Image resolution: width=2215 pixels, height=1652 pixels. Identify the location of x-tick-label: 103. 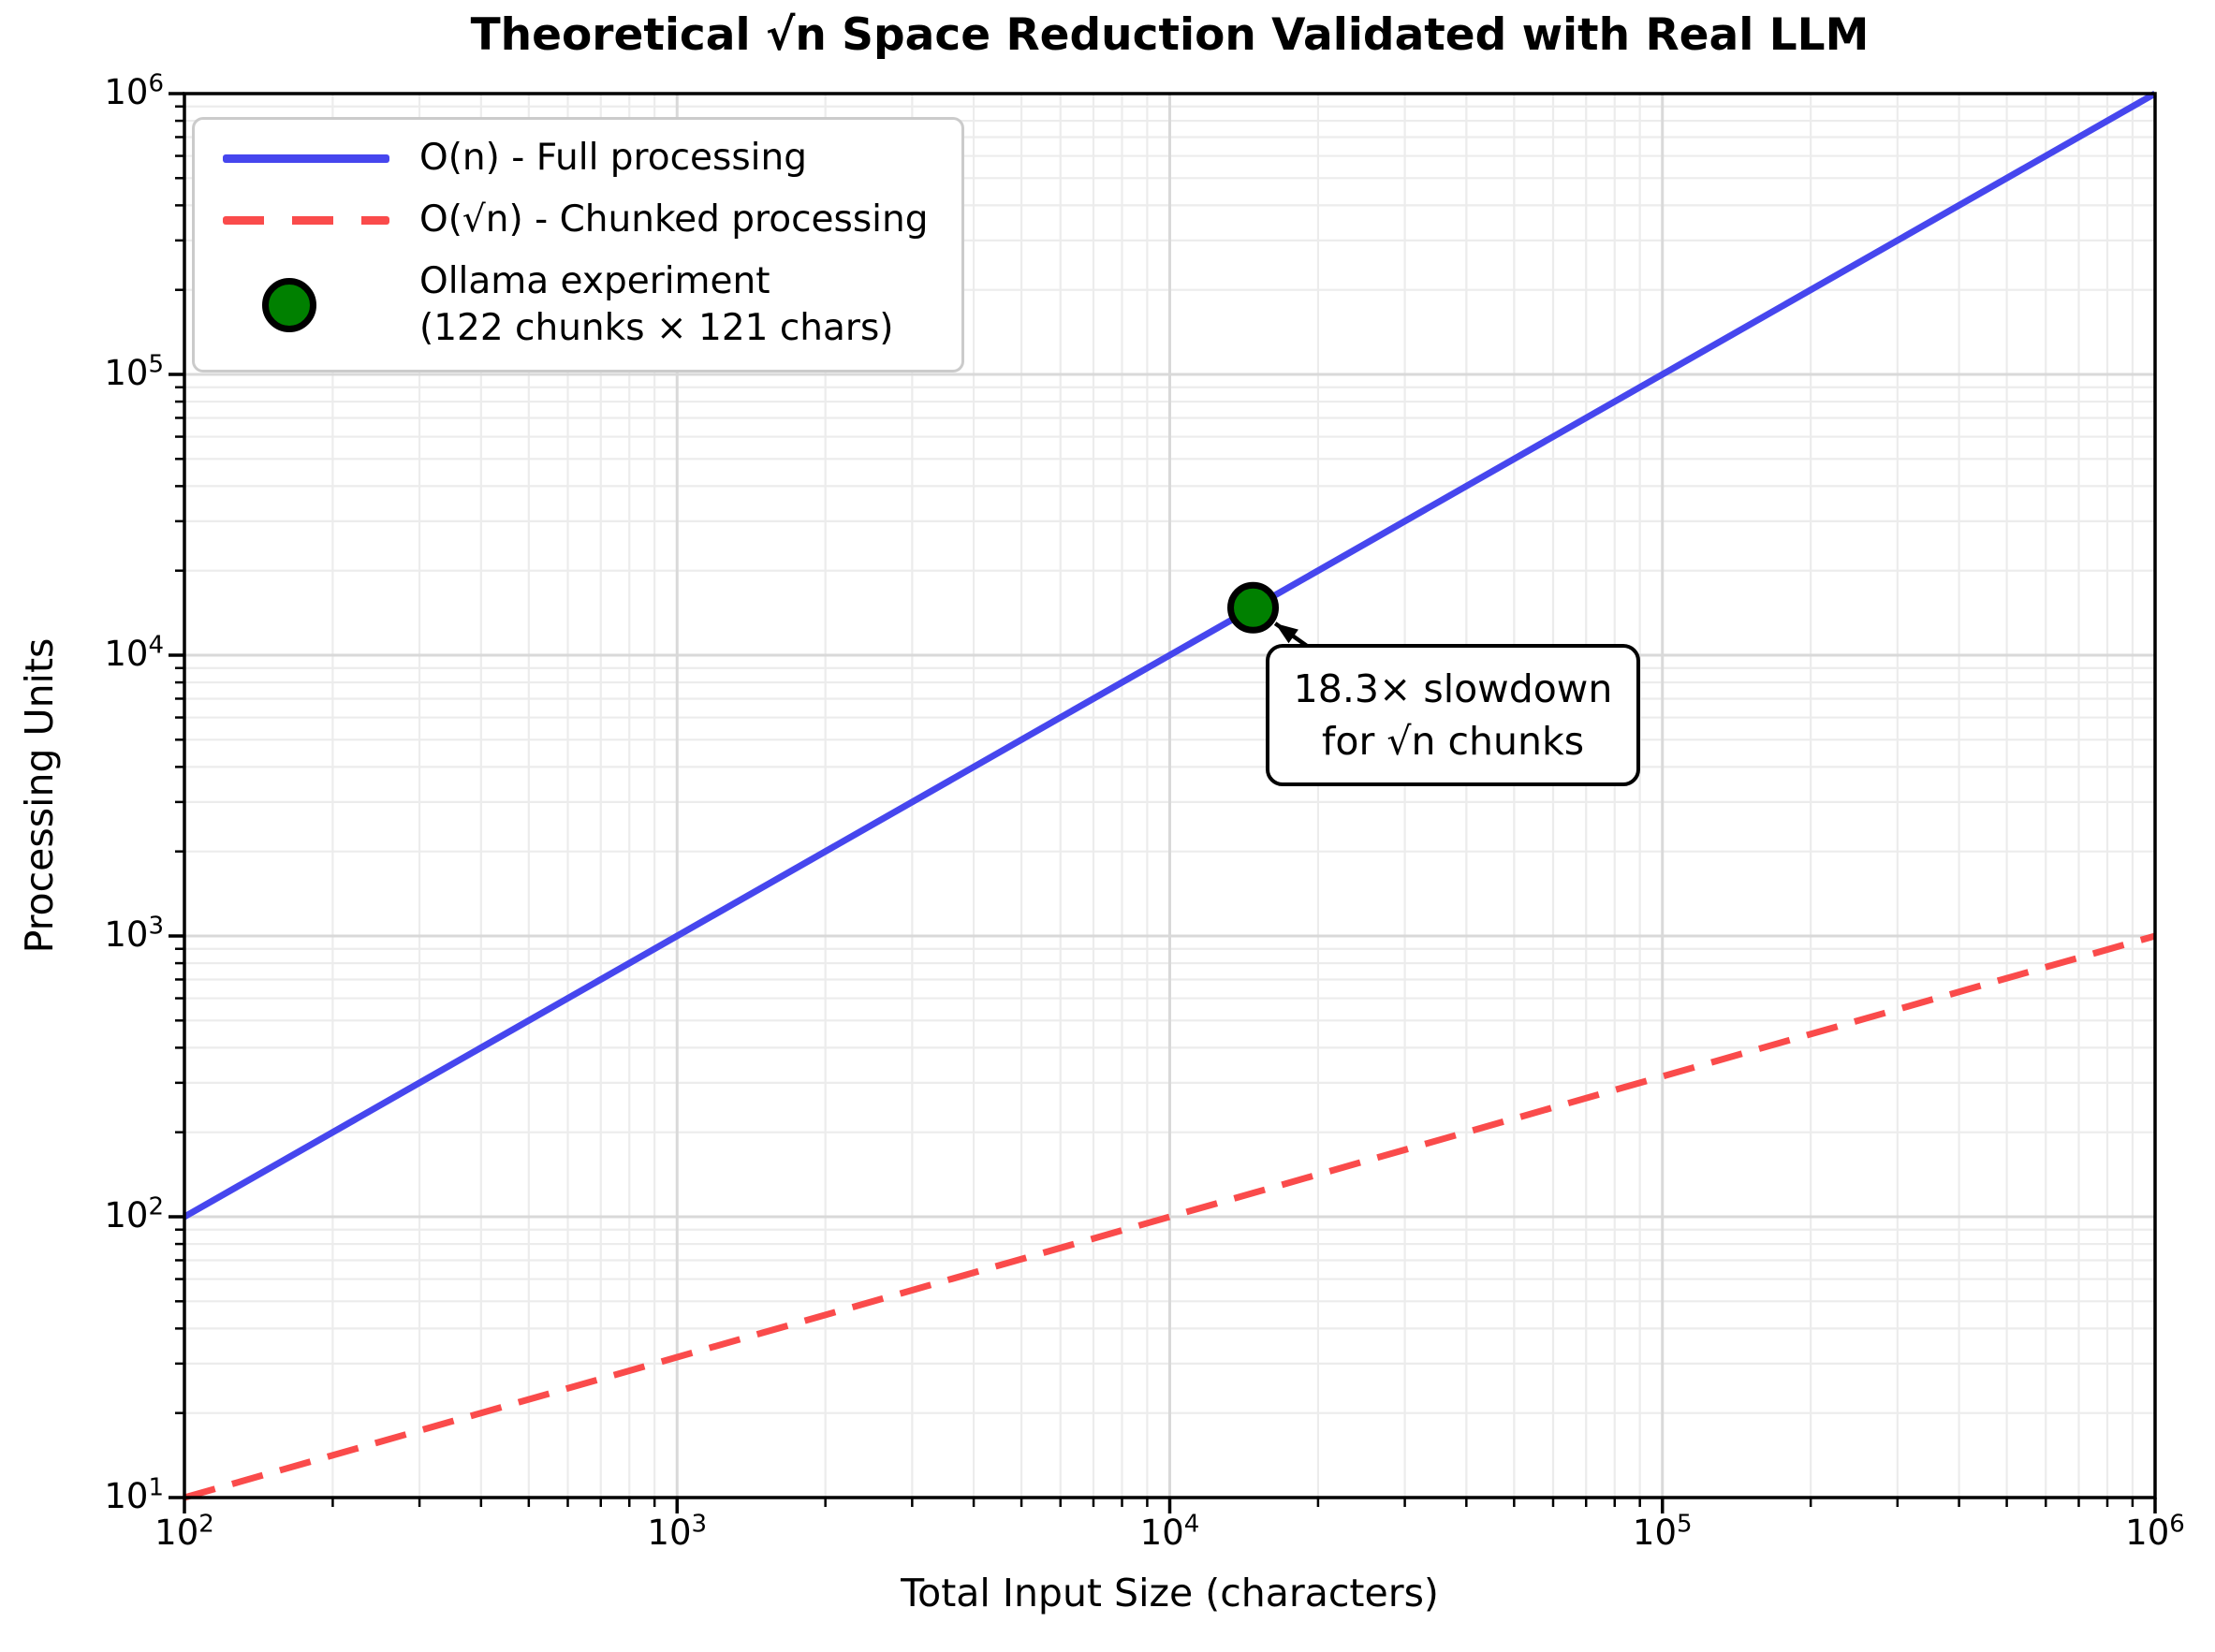
(677, 1531).